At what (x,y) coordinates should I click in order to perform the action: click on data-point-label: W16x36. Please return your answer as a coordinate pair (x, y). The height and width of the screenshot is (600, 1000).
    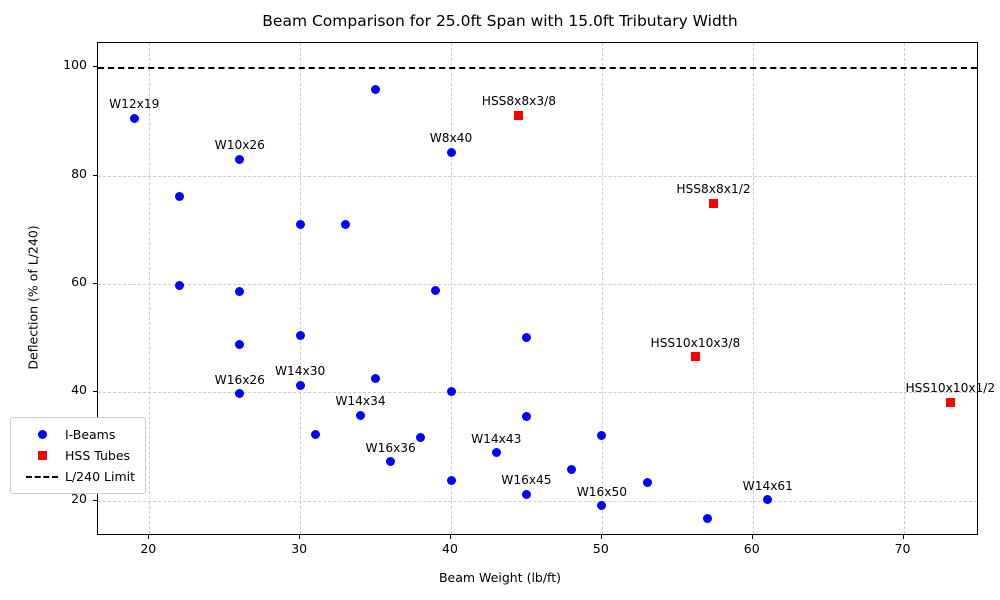
    Looking at the image, I should click on (390, 447).